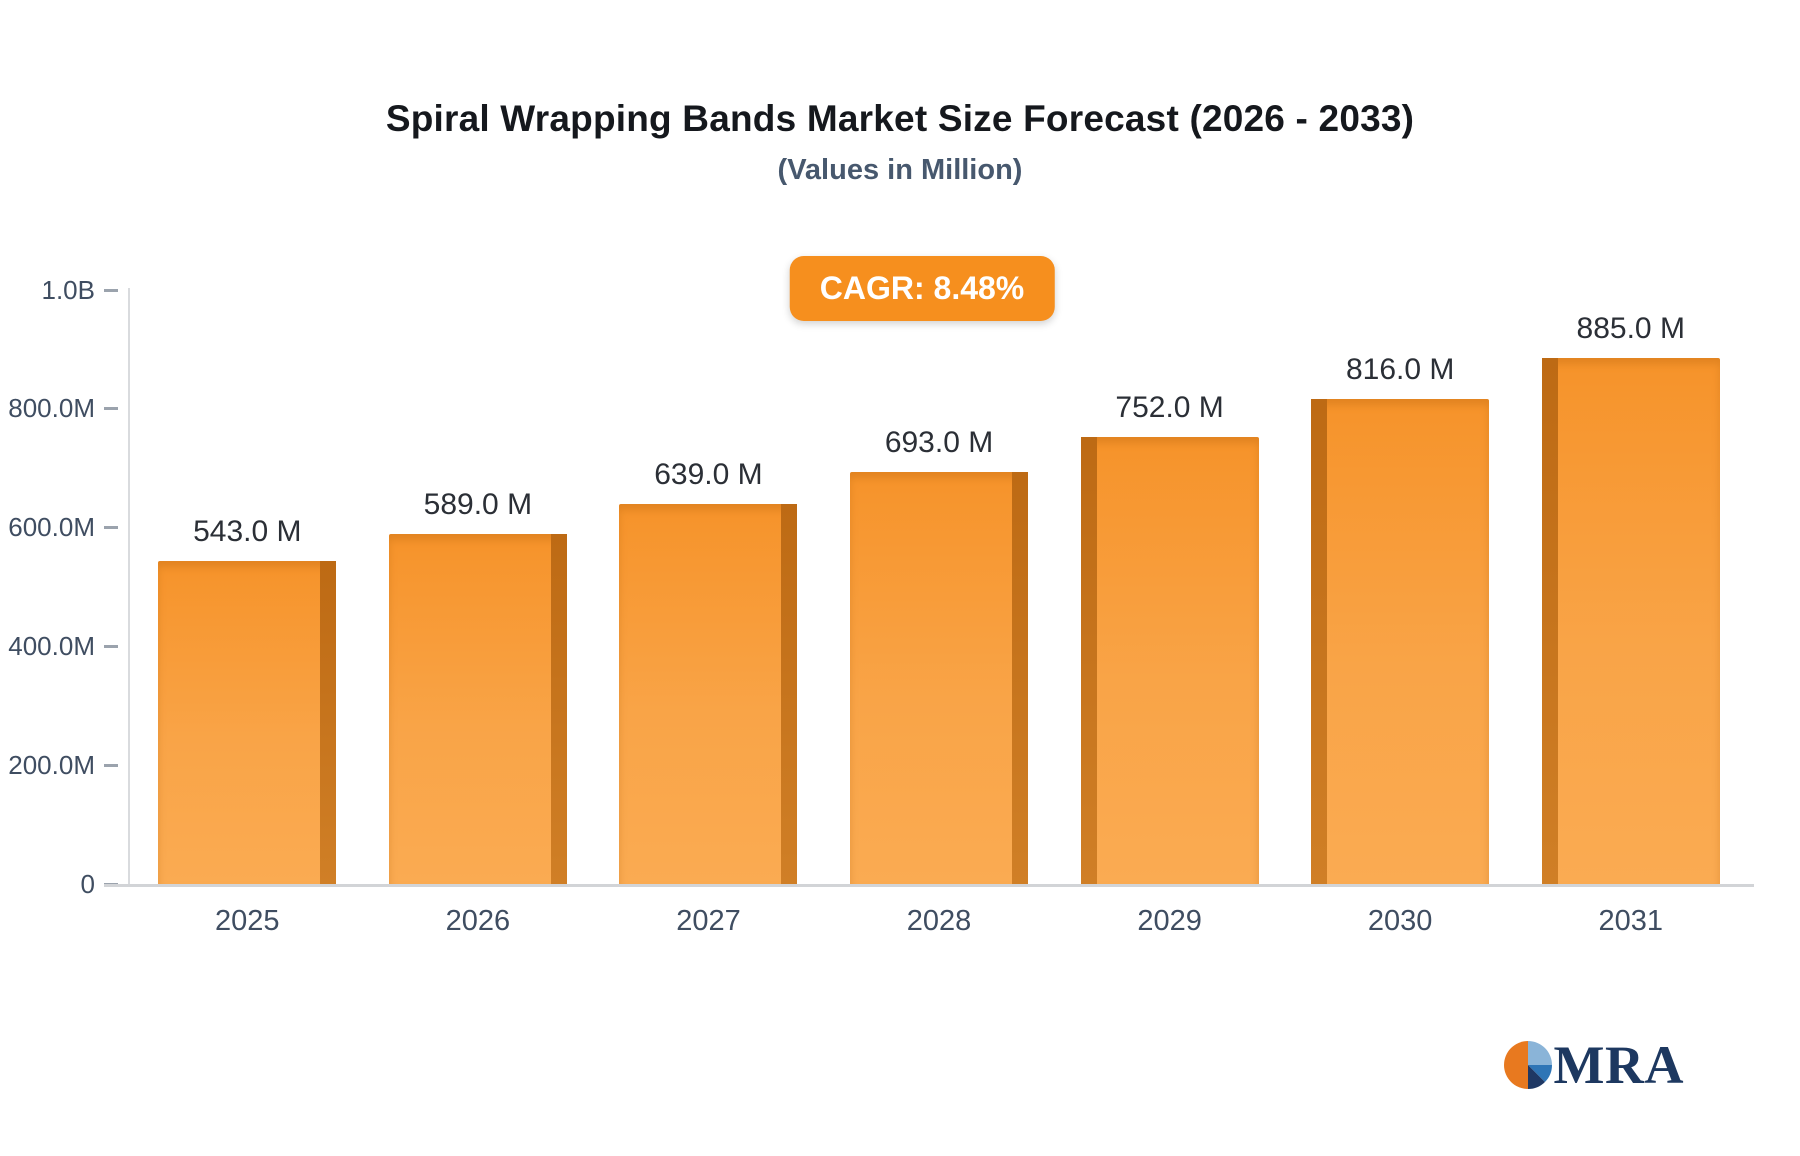  Describe the element at coordinates (1630, 329) in the screenshot. I see `bar-value-label: 885.0 M` at that location.